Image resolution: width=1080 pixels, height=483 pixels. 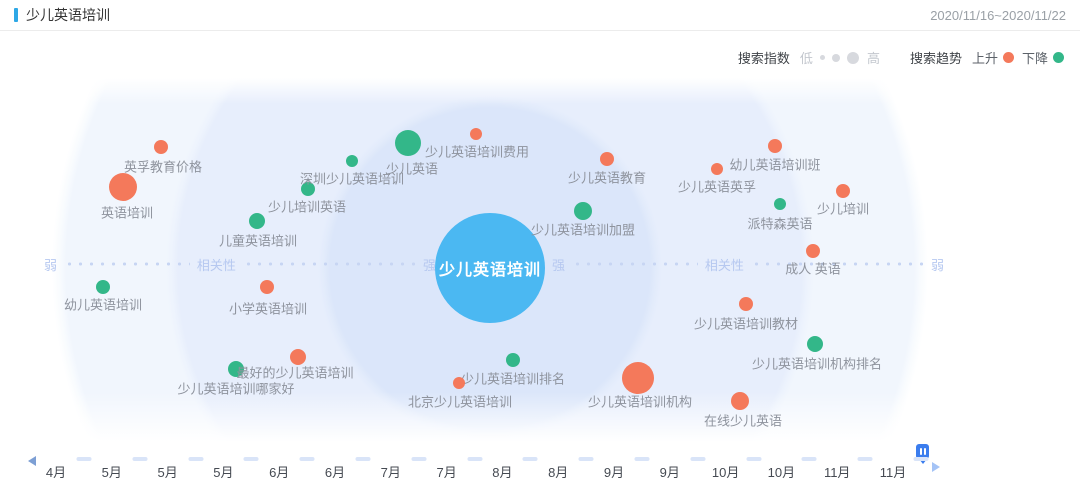 I want to click on timeline-next-arrow-icon, so click(x=936, y=467).